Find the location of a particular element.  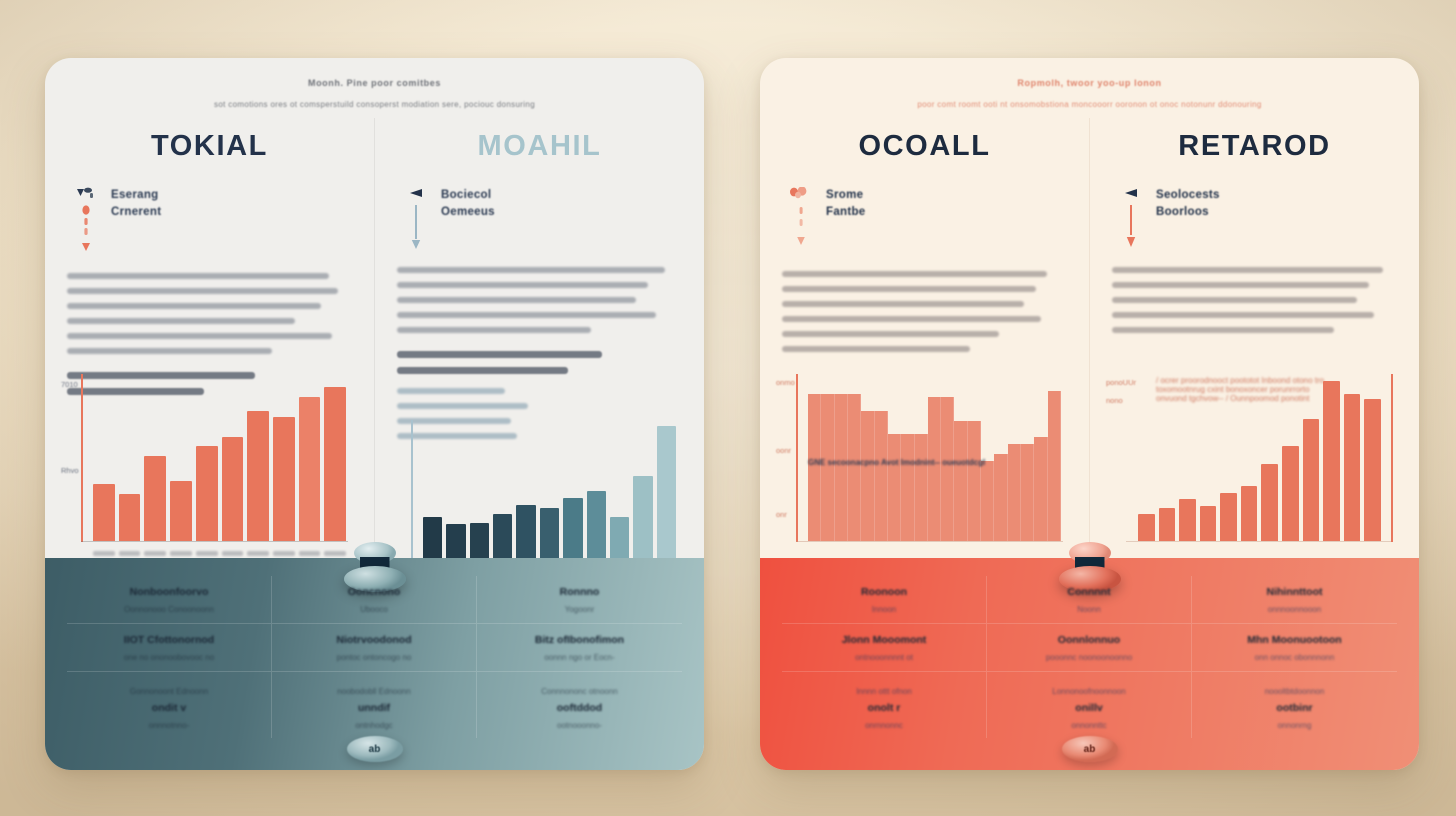

column-retarod: RETAROD Seolocests Boorloos is located at coordinates (1254, 358).